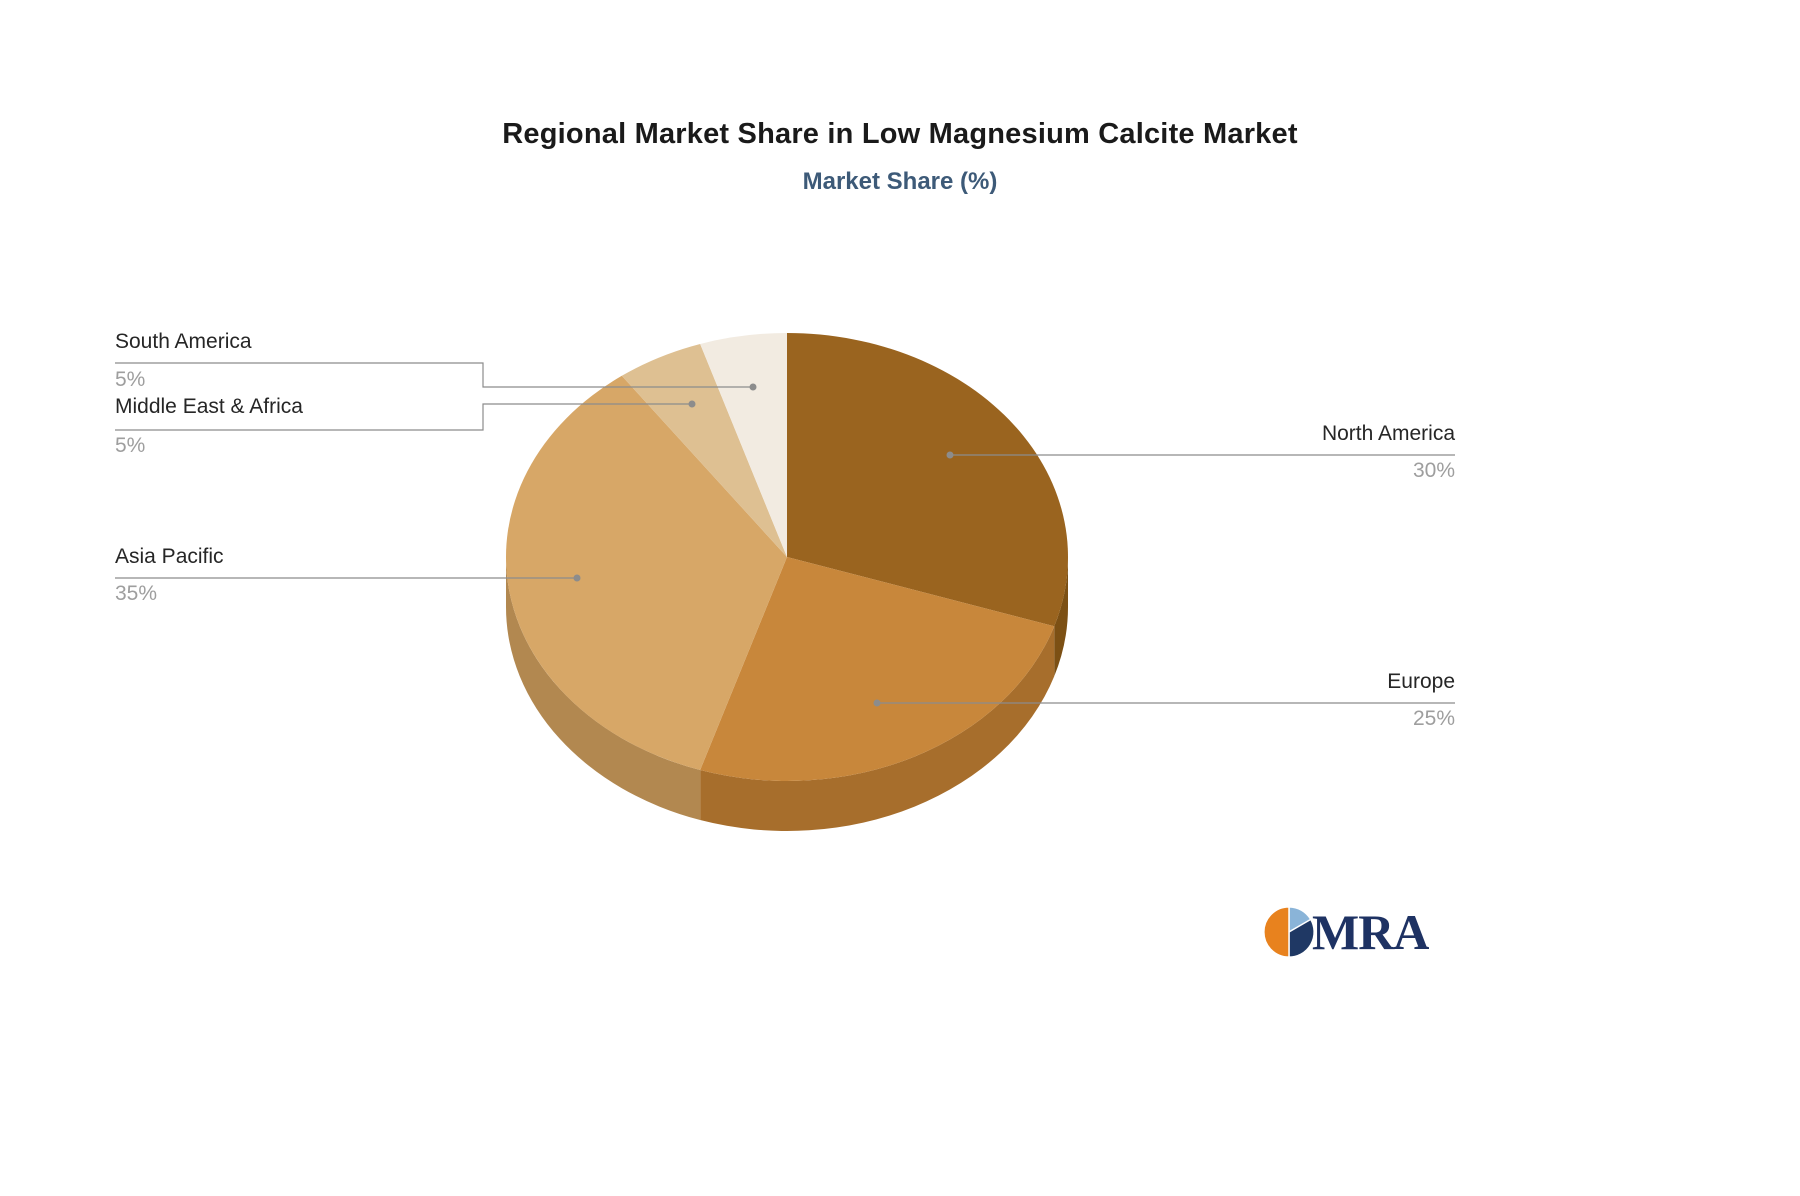  Describe the element at coordinates (1301, 938) in the screenshot. I see `logo-wedge-navy` at that location.